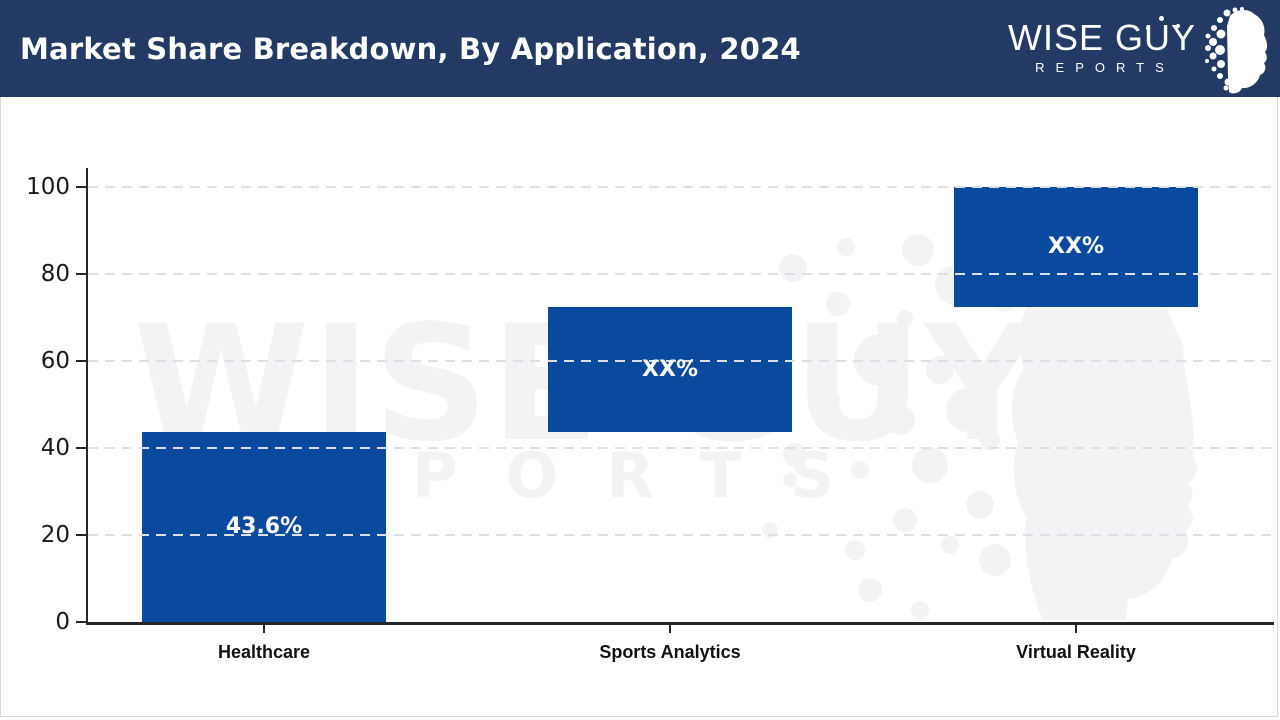 This screenshot has height=720, width=1280. I want to click on y-tick-label: 80, so click(55, 274).